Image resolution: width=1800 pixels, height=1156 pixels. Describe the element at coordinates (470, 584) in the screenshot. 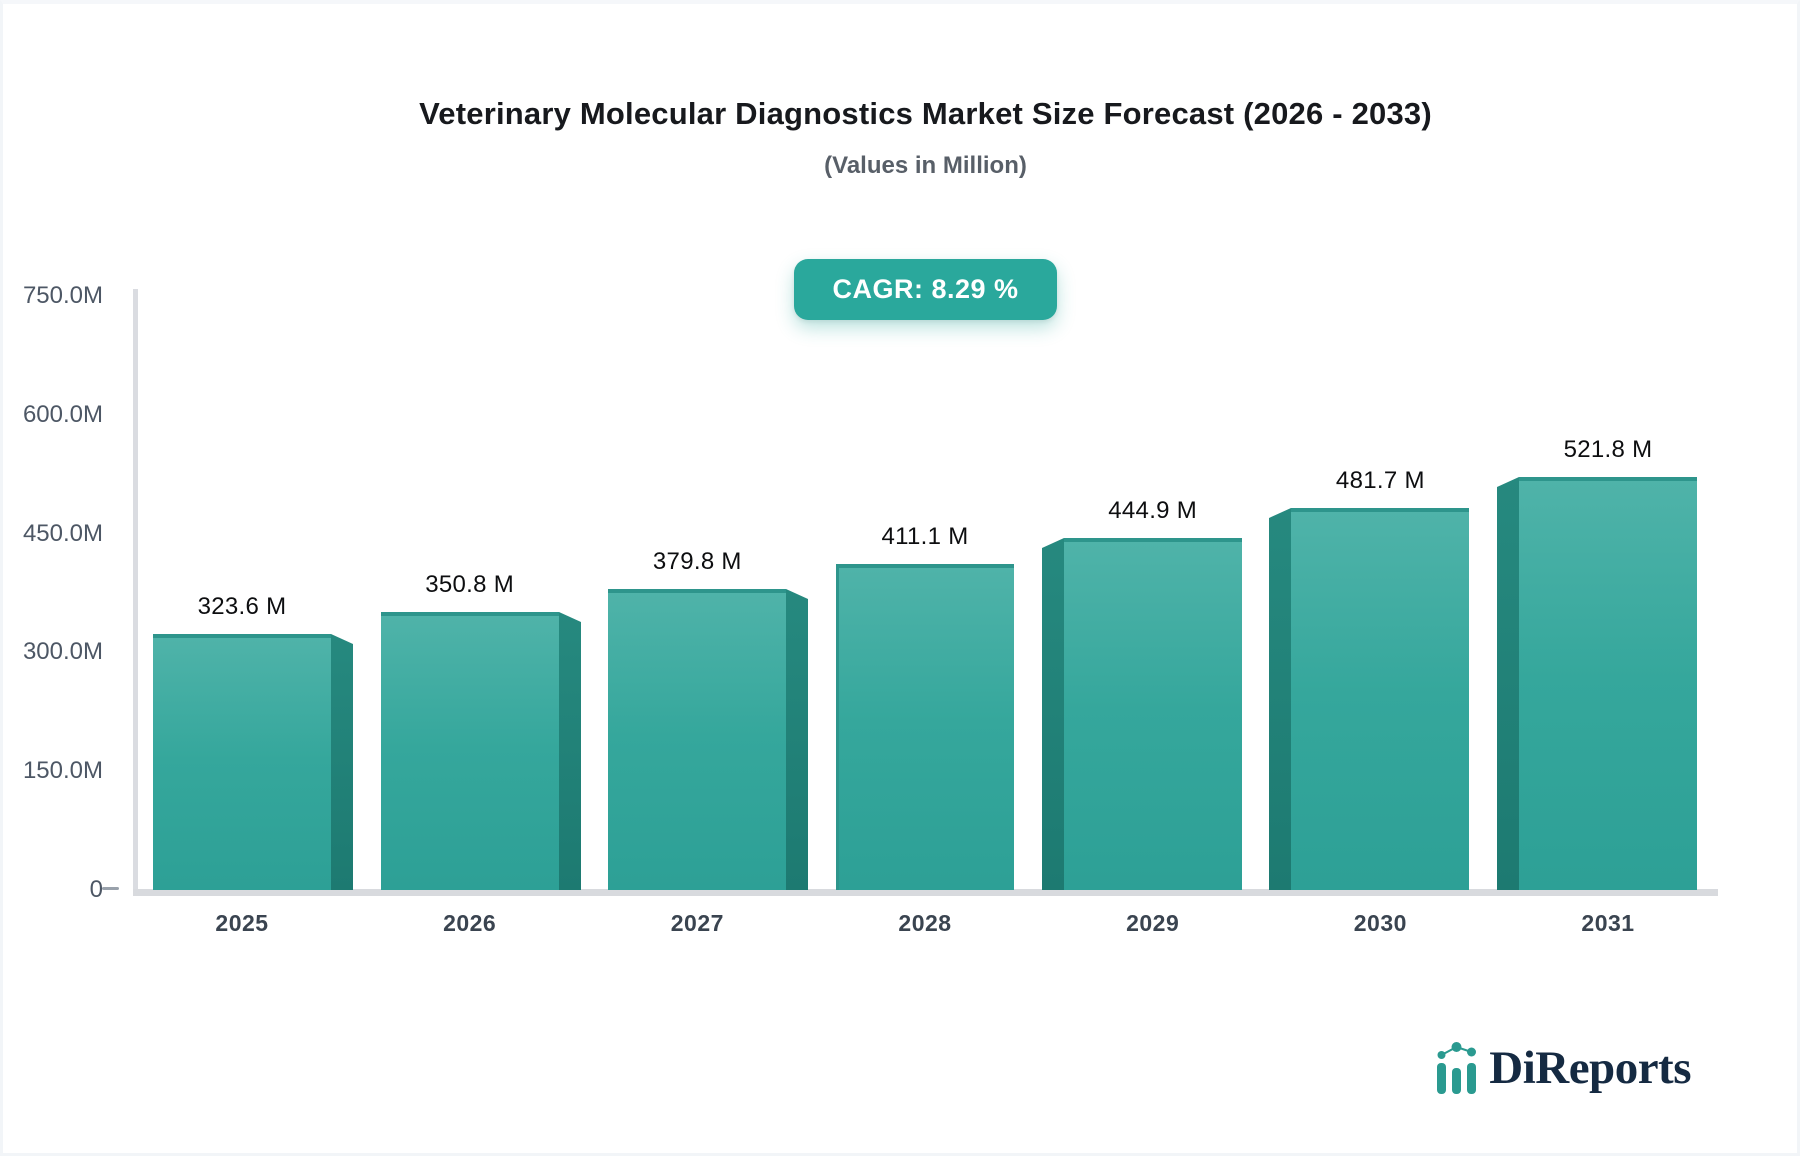

I see `bar-value-label: 350.8 M` at that location.